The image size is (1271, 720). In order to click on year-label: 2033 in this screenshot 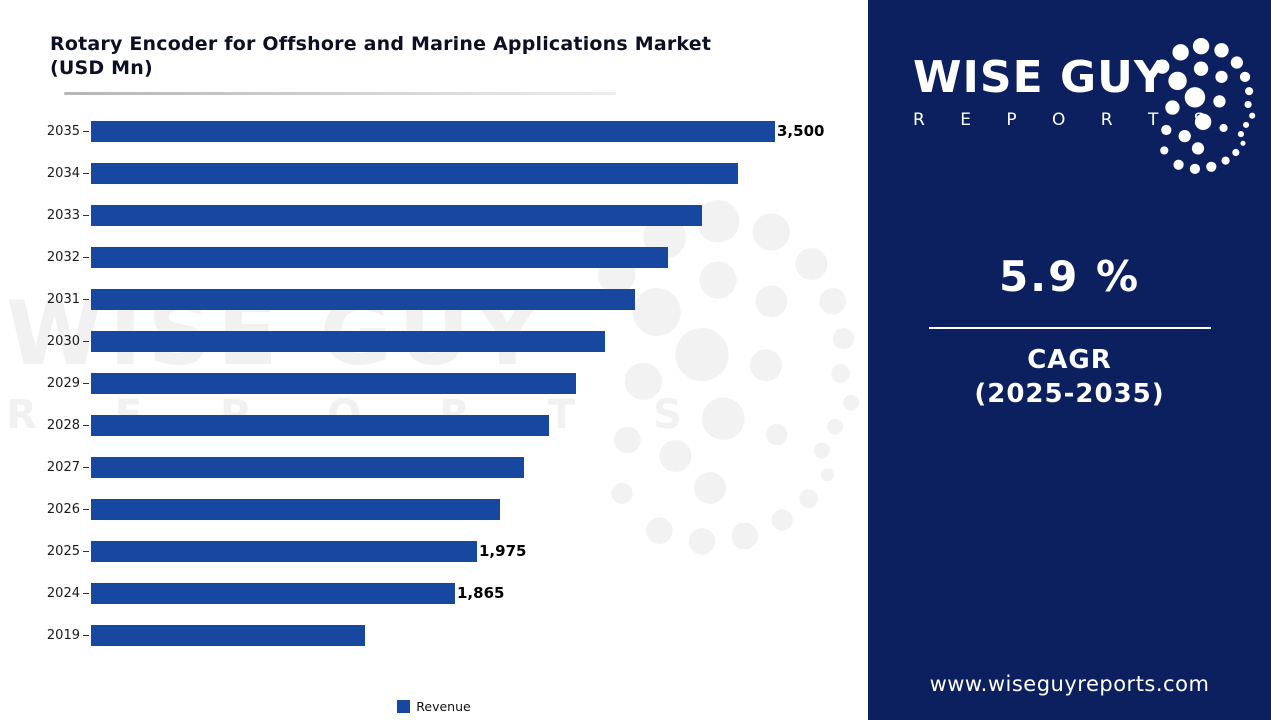, I will do `click(63, 215)`.